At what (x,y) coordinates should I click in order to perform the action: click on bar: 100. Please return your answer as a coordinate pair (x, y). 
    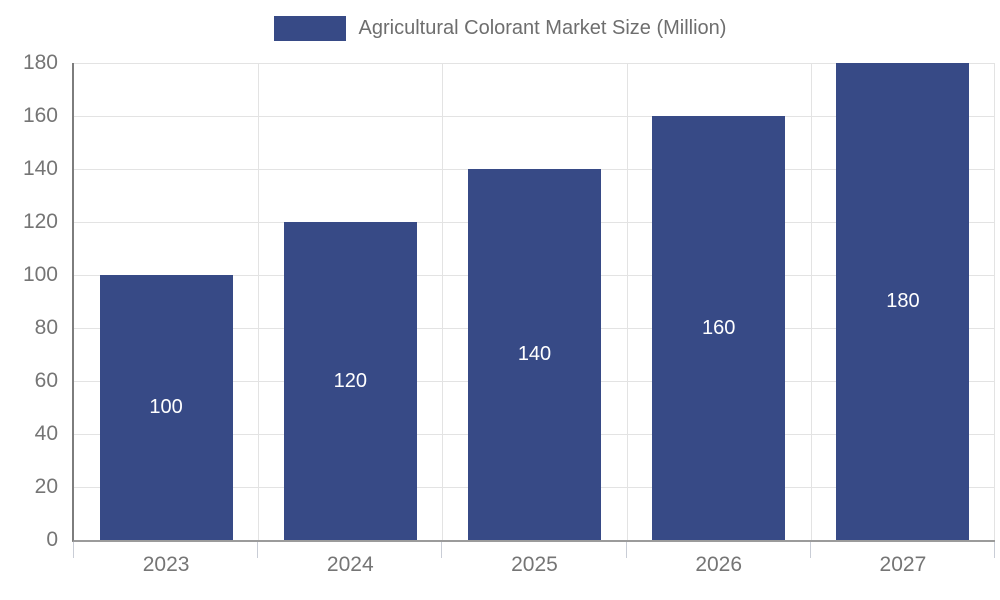
    Looking at the image, I should click on (166, 407).